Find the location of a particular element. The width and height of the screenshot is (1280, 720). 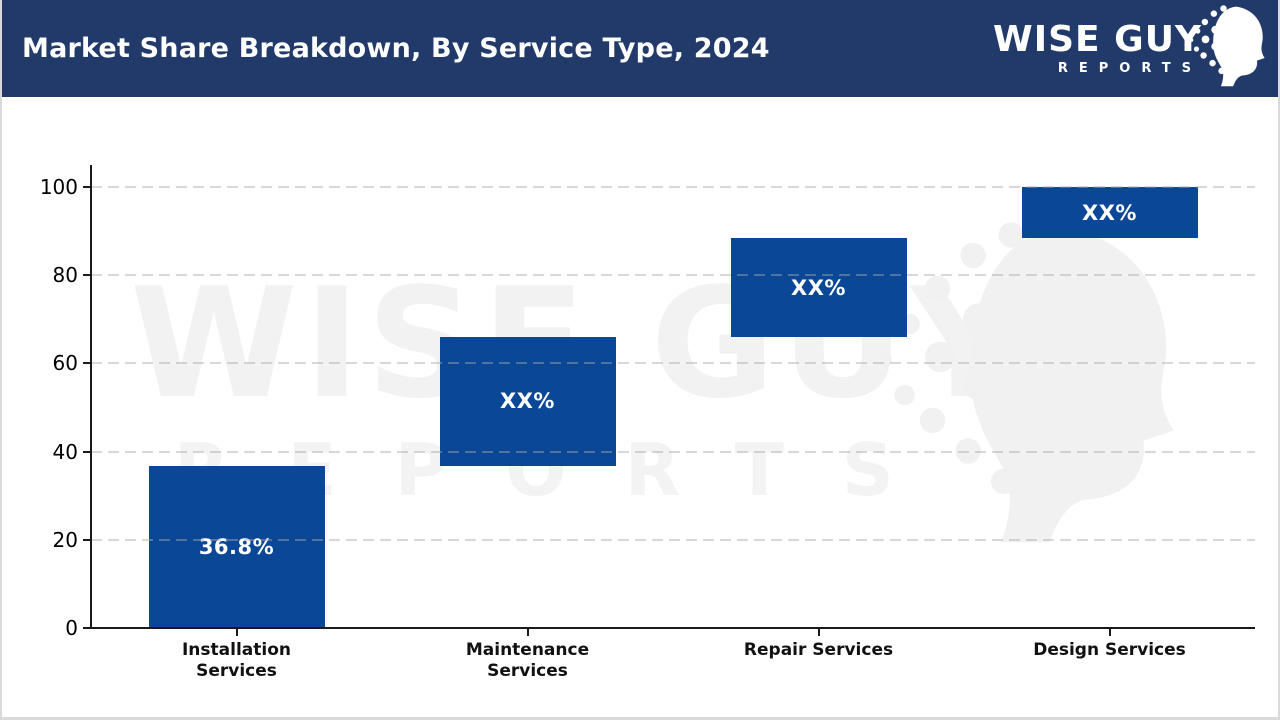

x-category-label-line: Repair Services is located at coordinates (818, 650).